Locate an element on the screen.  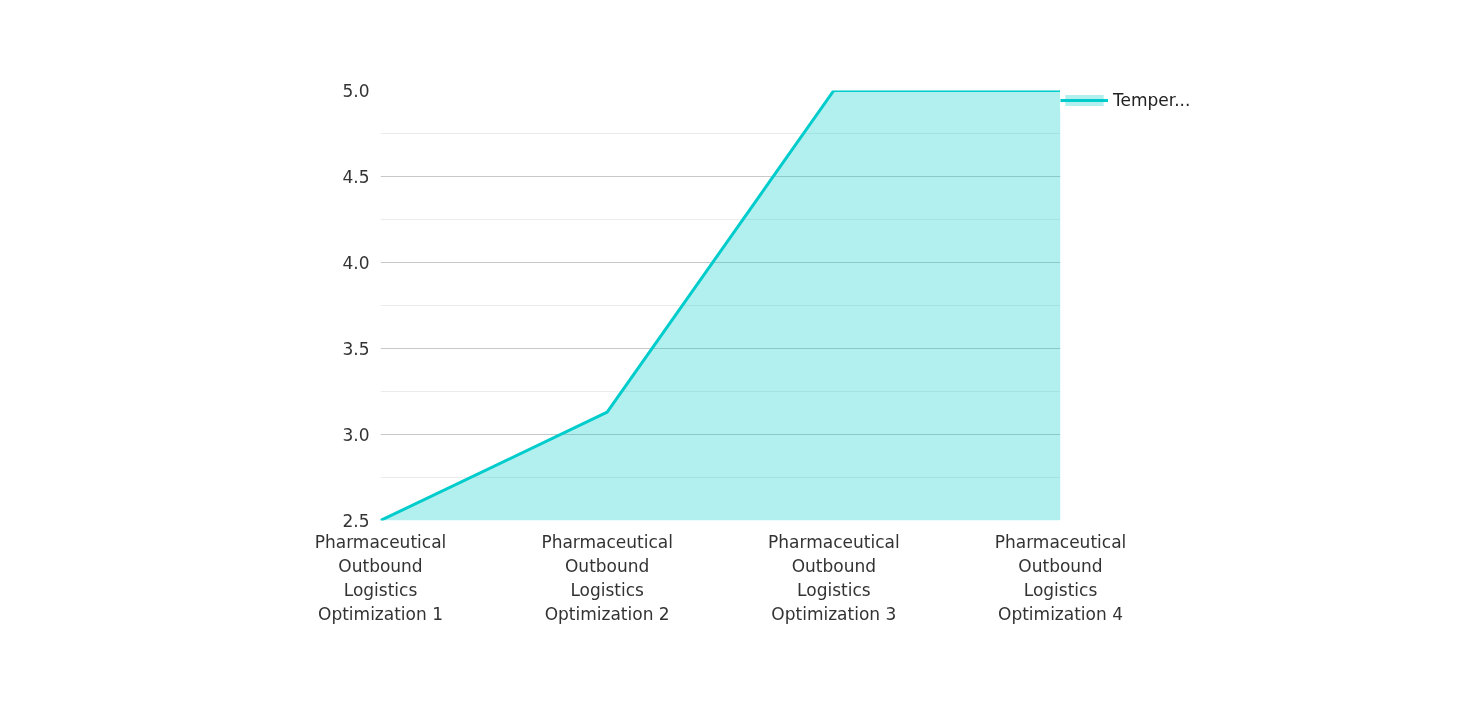
y-tick-label: 5.0 is located at coordinates (356, 91).